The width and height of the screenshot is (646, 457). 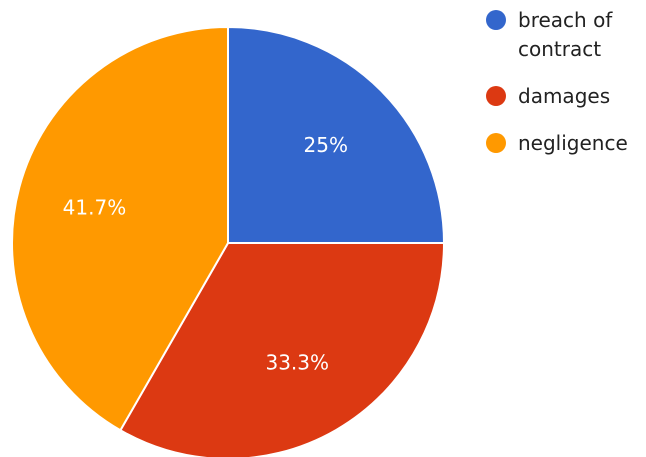 What do you see at coordinates (557, 81) in the screenshot?
I see `legend: breach of contract damages negligence` at bounding box center [557, 81].